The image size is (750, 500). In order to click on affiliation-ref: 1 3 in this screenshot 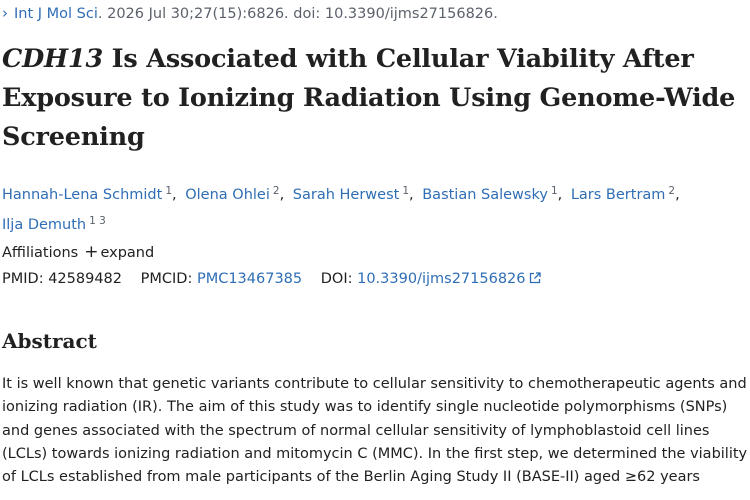, I will do `click(97, 221)`.